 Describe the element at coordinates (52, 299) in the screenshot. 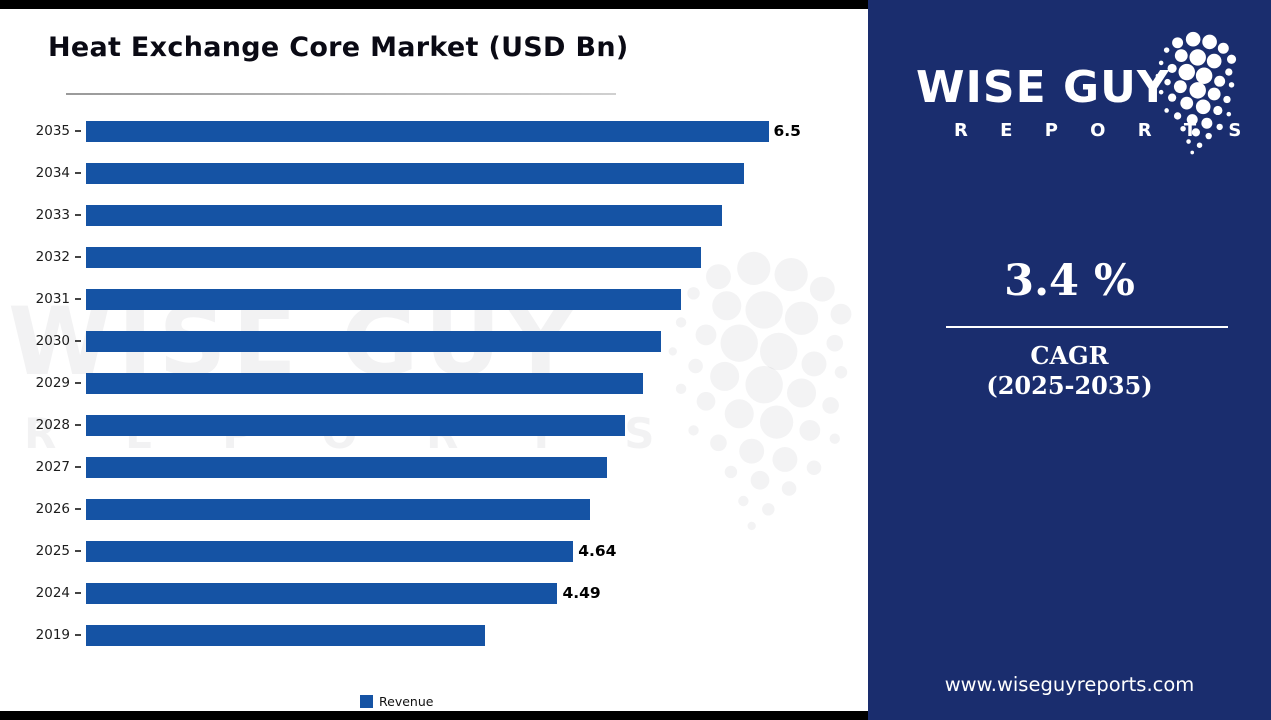

I see `y-axis-label: 2031` at that location.